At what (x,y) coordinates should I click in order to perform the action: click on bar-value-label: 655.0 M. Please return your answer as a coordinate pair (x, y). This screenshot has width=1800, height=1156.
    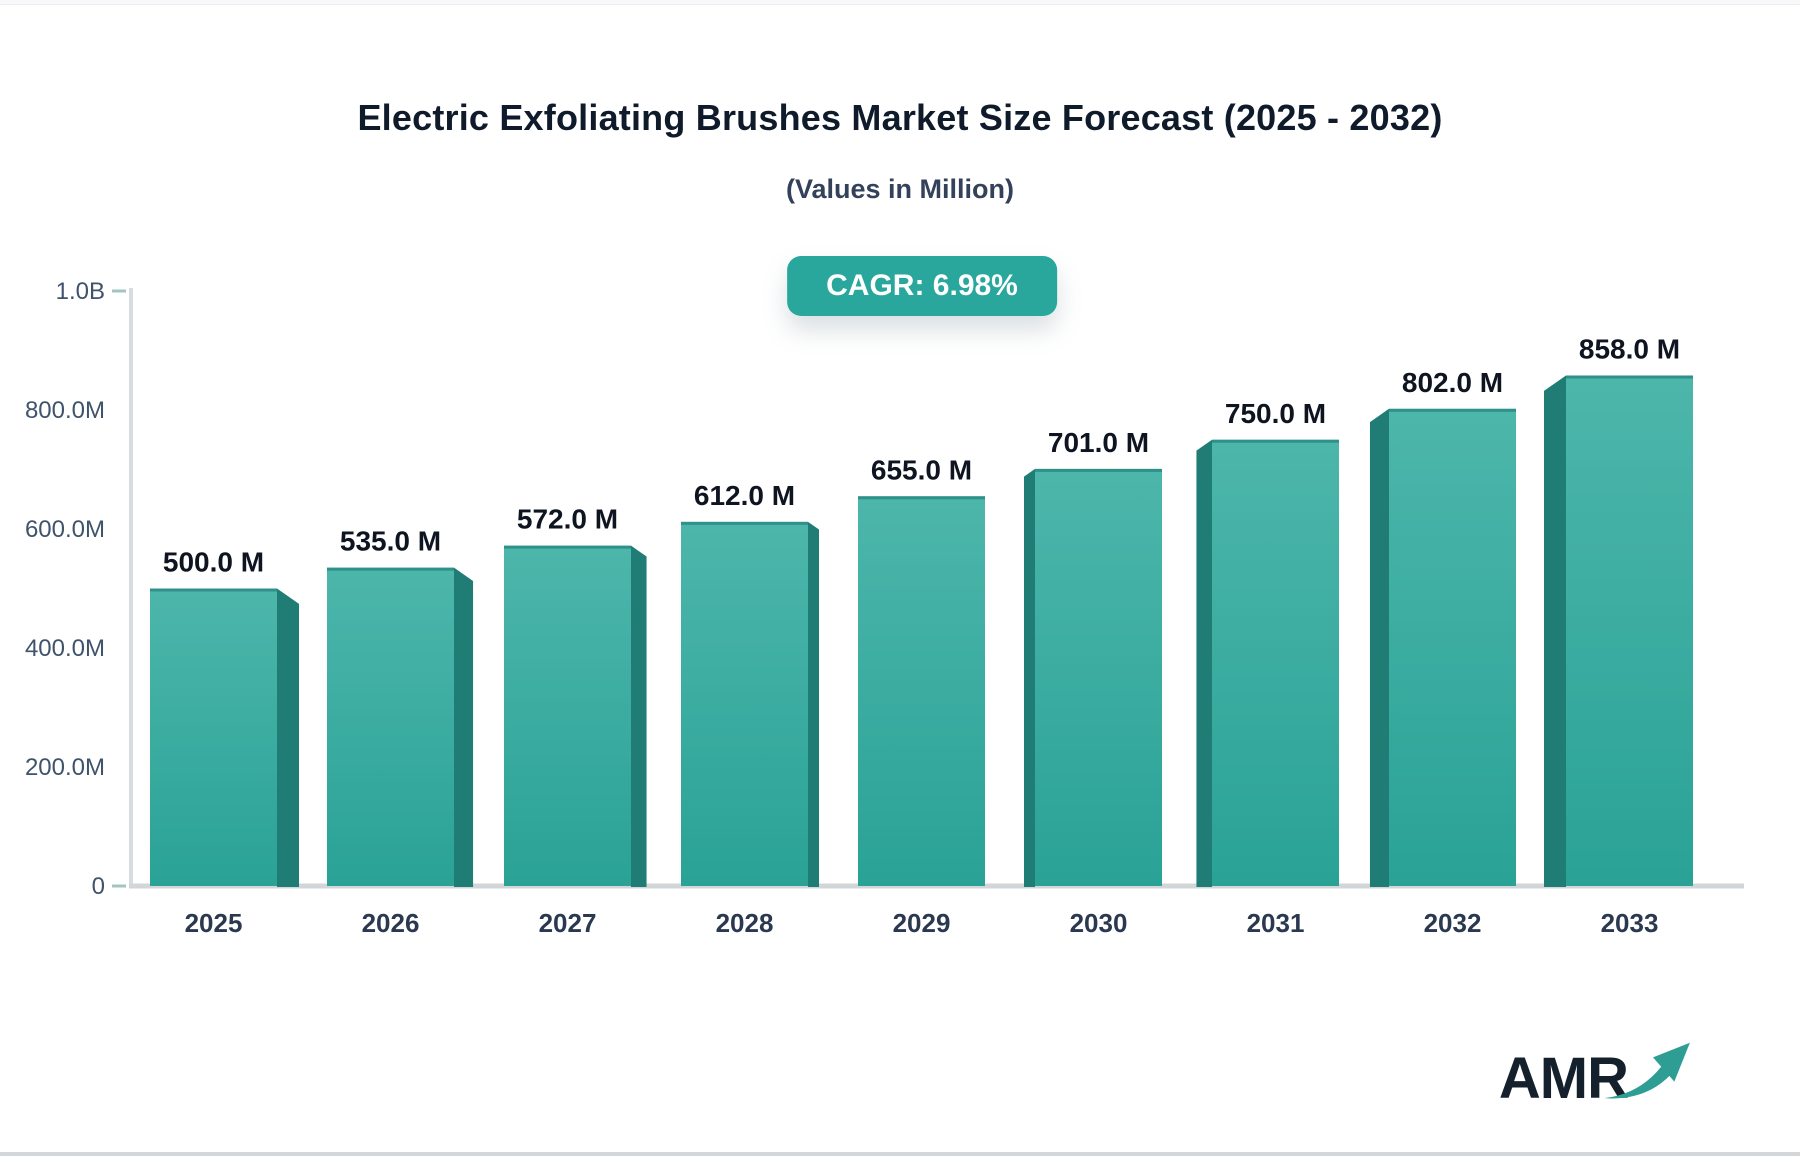
    Looking at the image, I should click on (921, 469).